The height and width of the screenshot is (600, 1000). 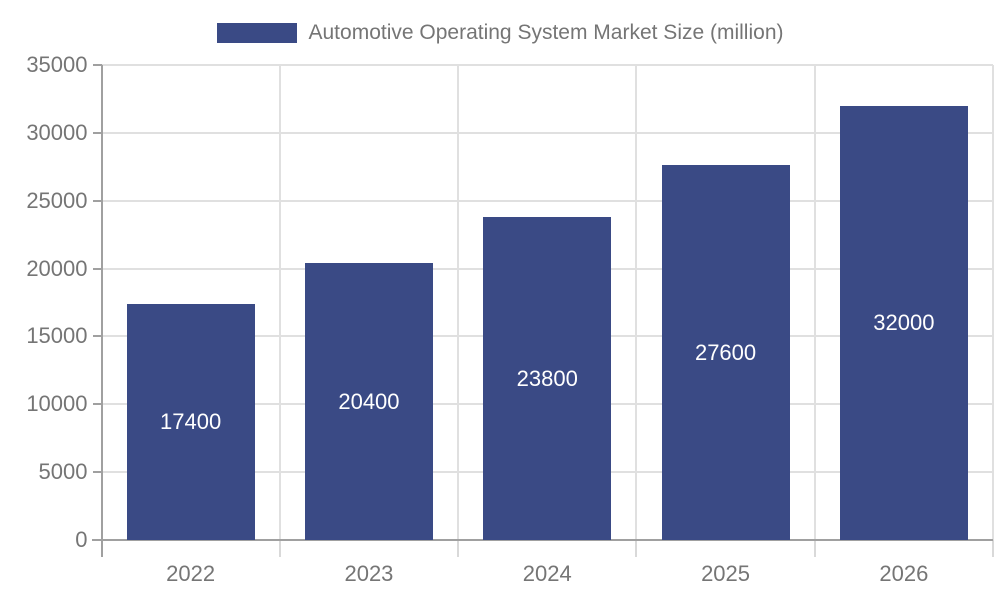 What do you see at coordinates (57, 268) in the screenshot?
I see `y-axis-tick-label: 20000` at bounding box center [57, 268].